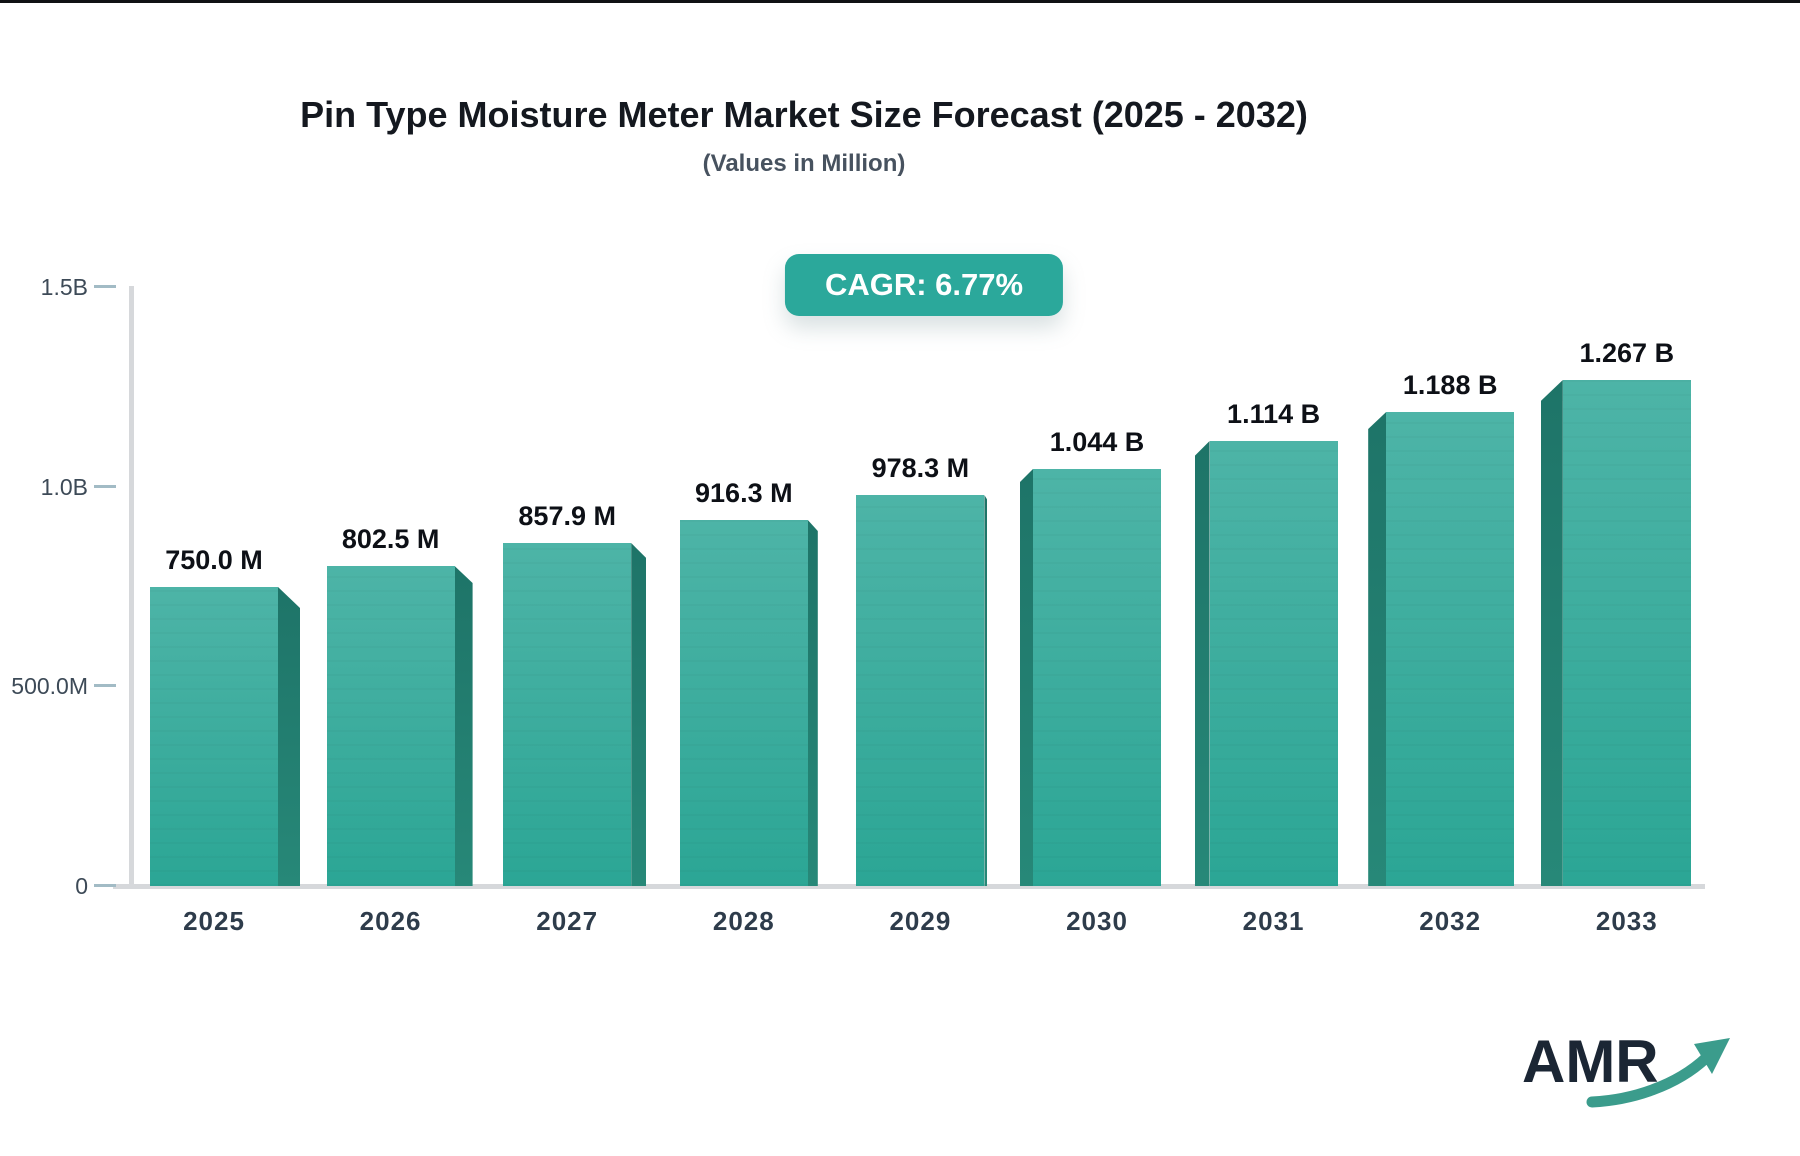 This screenshot has width=1800, height=1156. I want to click on x-axis-label: 2028, so click(743, 921).